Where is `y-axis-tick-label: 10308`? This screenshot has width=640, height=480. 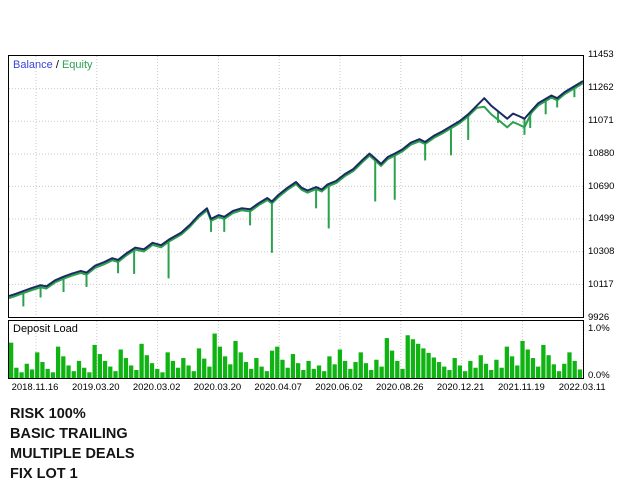 y-axis-tick-label: 10308 is located at coordinates (601, 252).